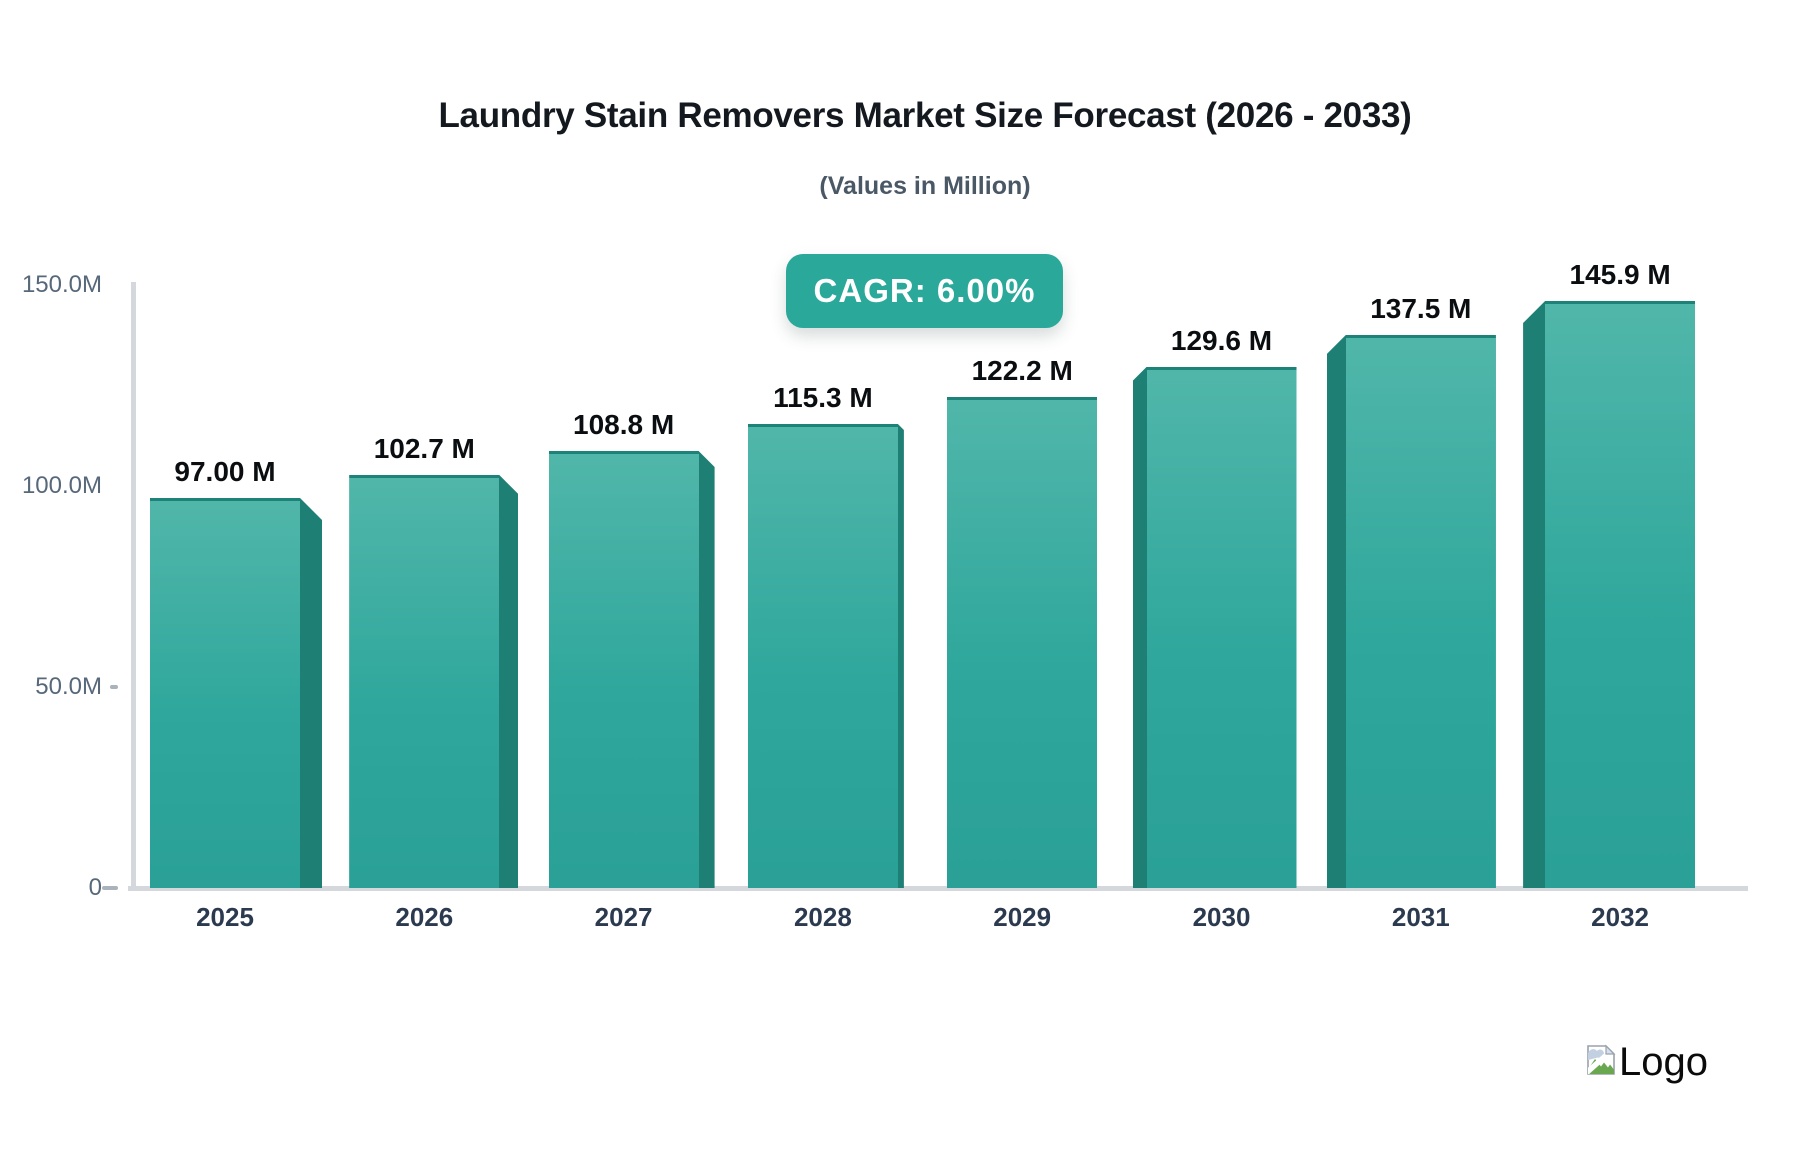 The image size is (1800, 1156). Describe the element at coordinates (61, 485) in the screenshot. I see `y-axis-tick-label: 100.0M` at that location.